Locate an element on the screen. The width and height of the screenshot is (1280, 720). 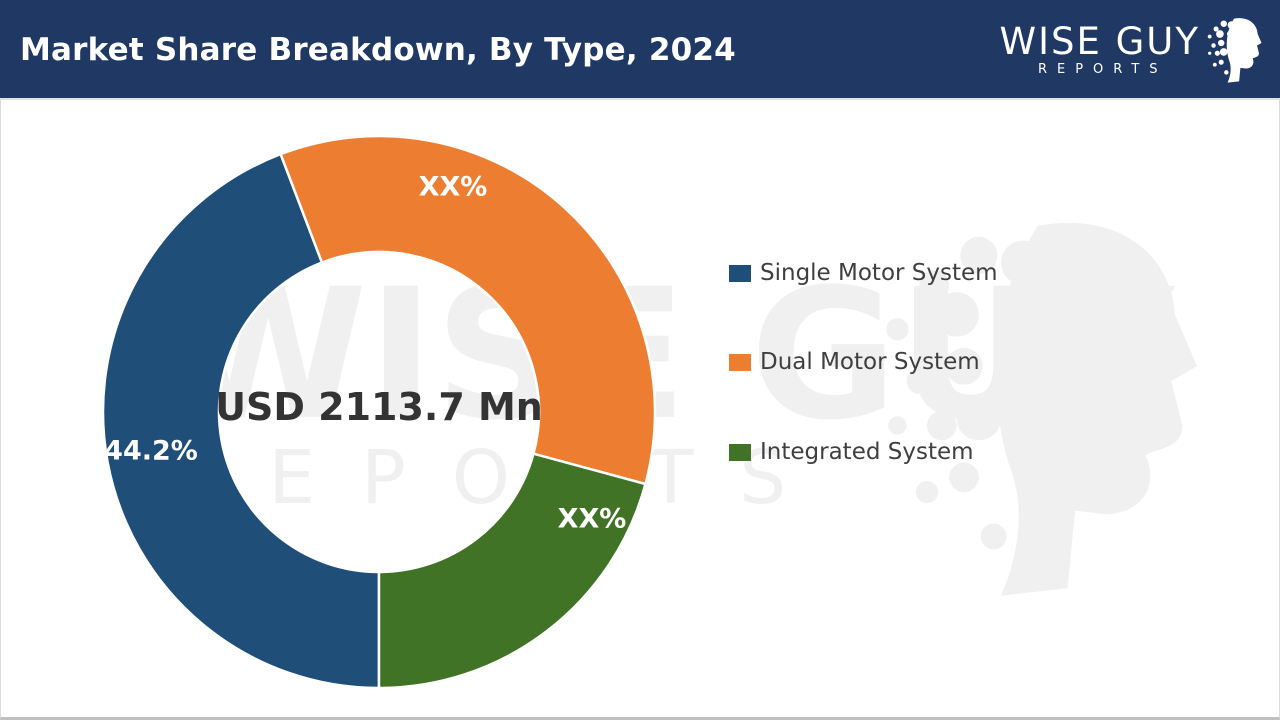
legend-label: Single Motor System is located at coordinates (879, 273).